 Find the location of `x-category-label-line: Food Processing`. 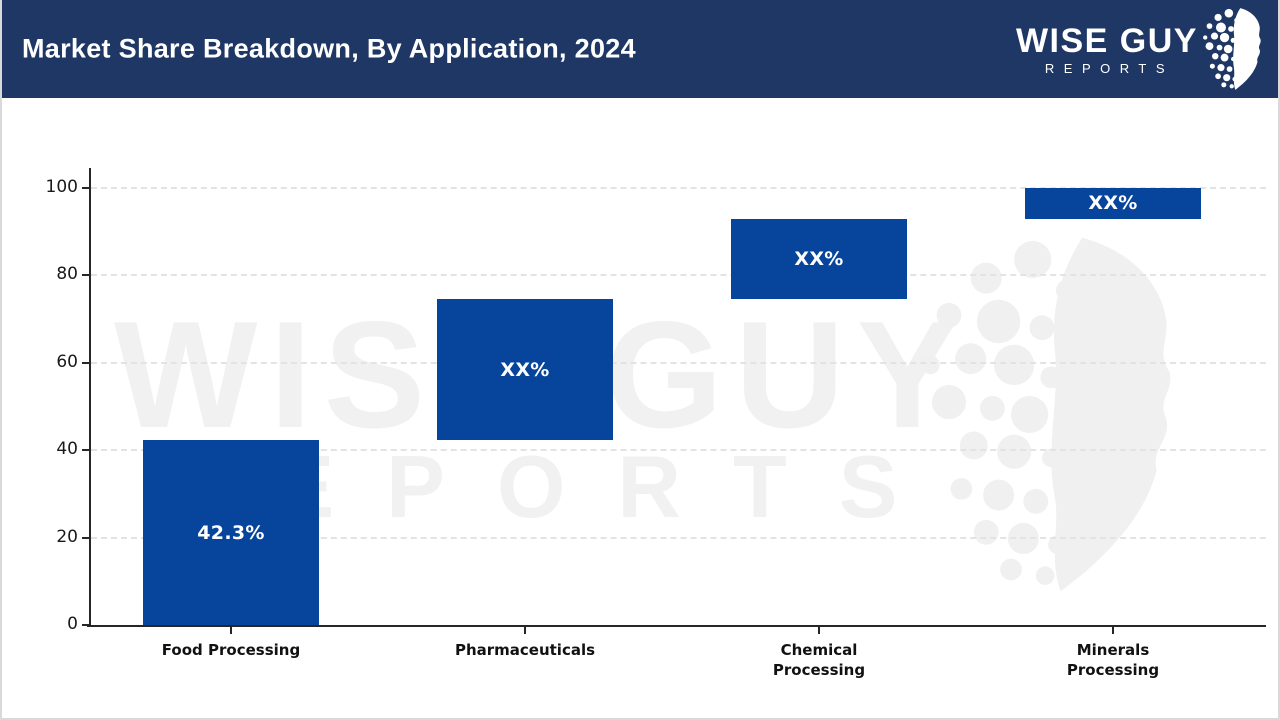

x-category-label-line: Food Processing is located at coordinates (231, 650).